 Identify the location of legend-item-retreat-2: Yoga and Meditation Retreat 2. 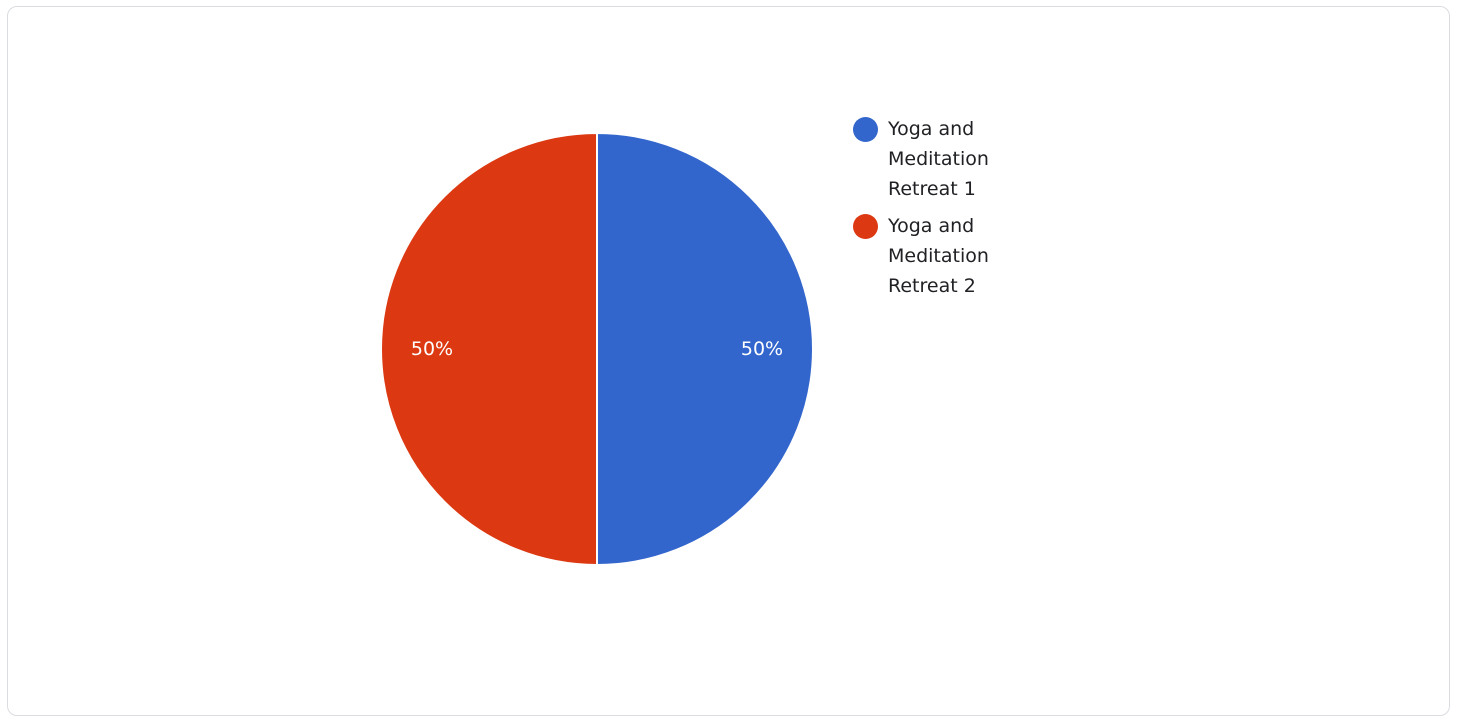
(953, 256).